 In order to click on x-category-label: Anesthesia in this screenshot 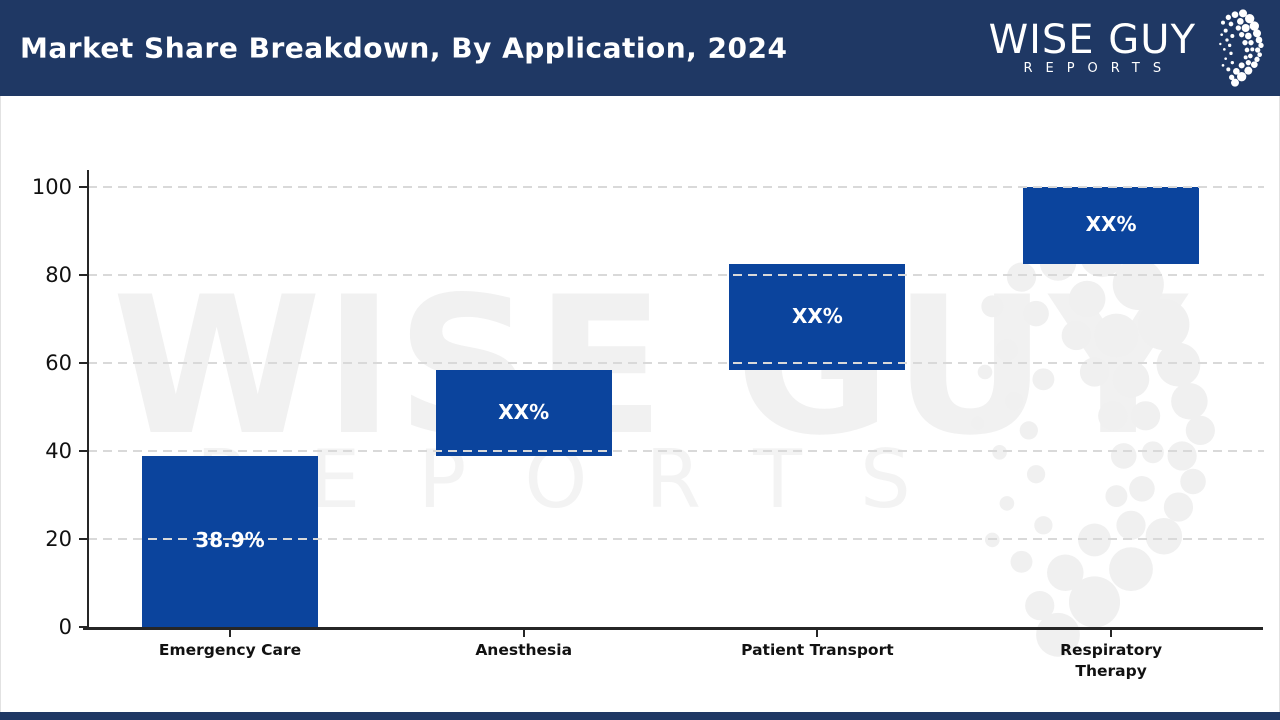, I will do `click(524, 650)`.